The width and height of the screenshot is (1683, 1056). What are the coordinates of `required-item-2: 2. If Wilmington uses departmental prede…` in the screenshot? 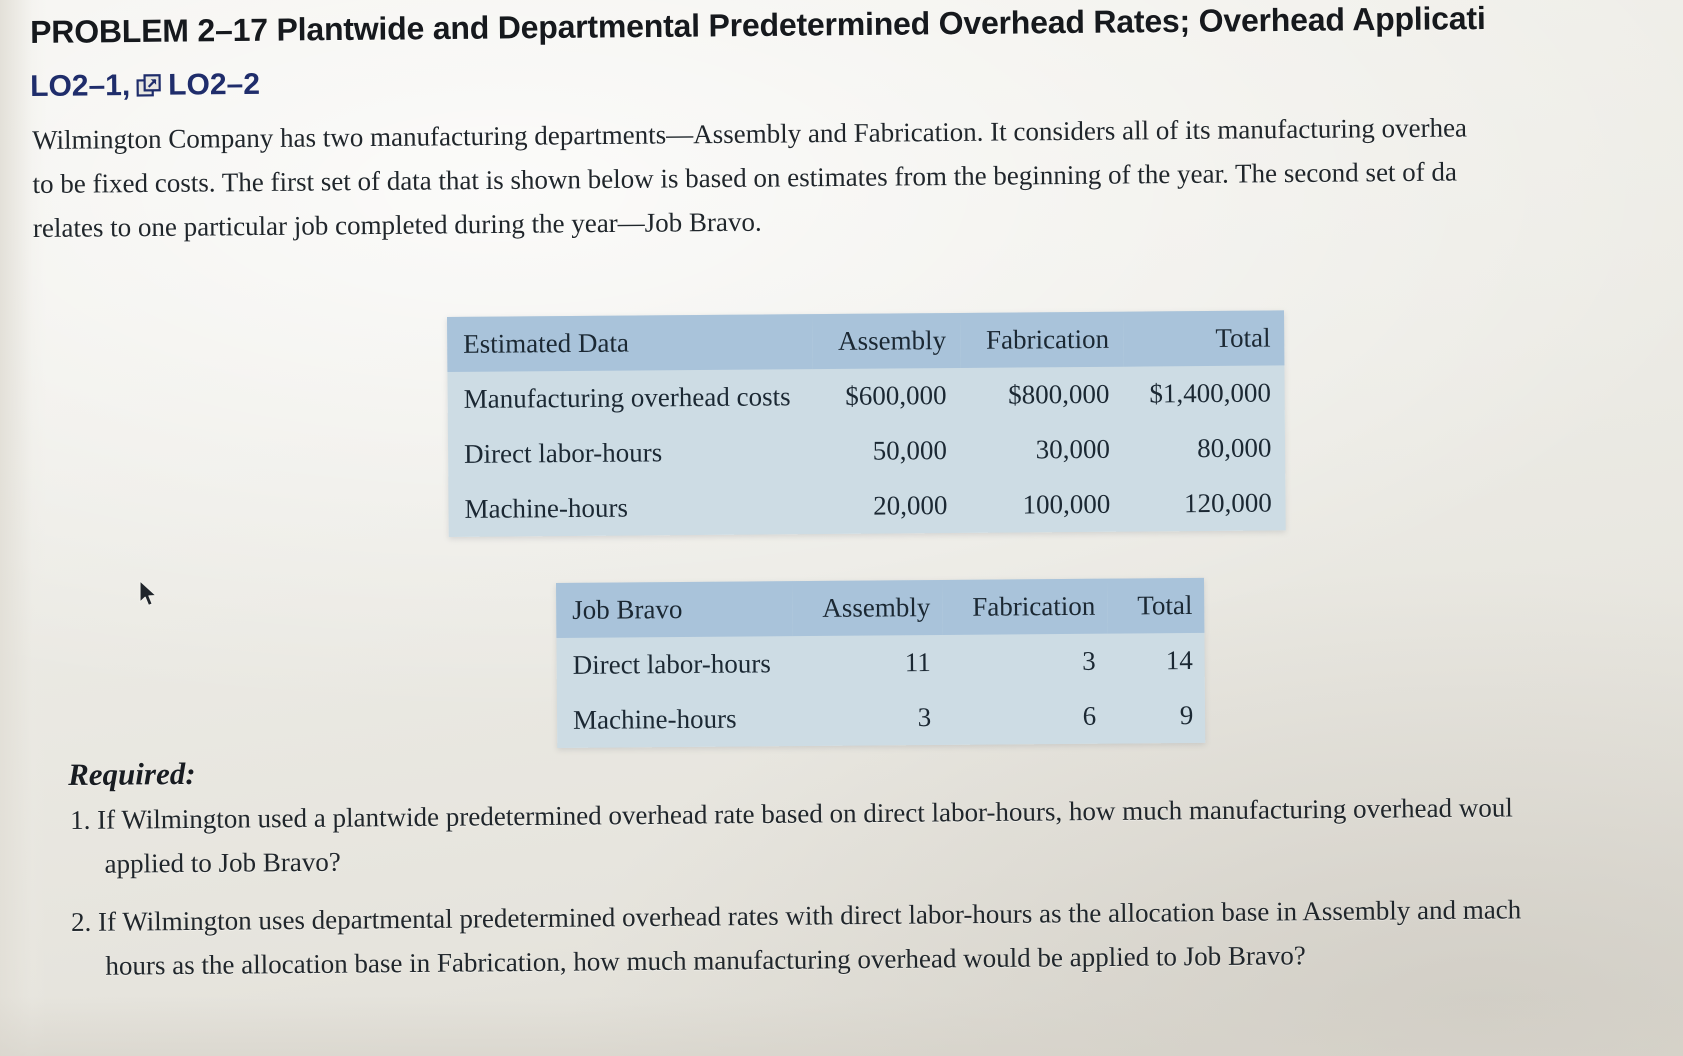 It's located at (877, 936).